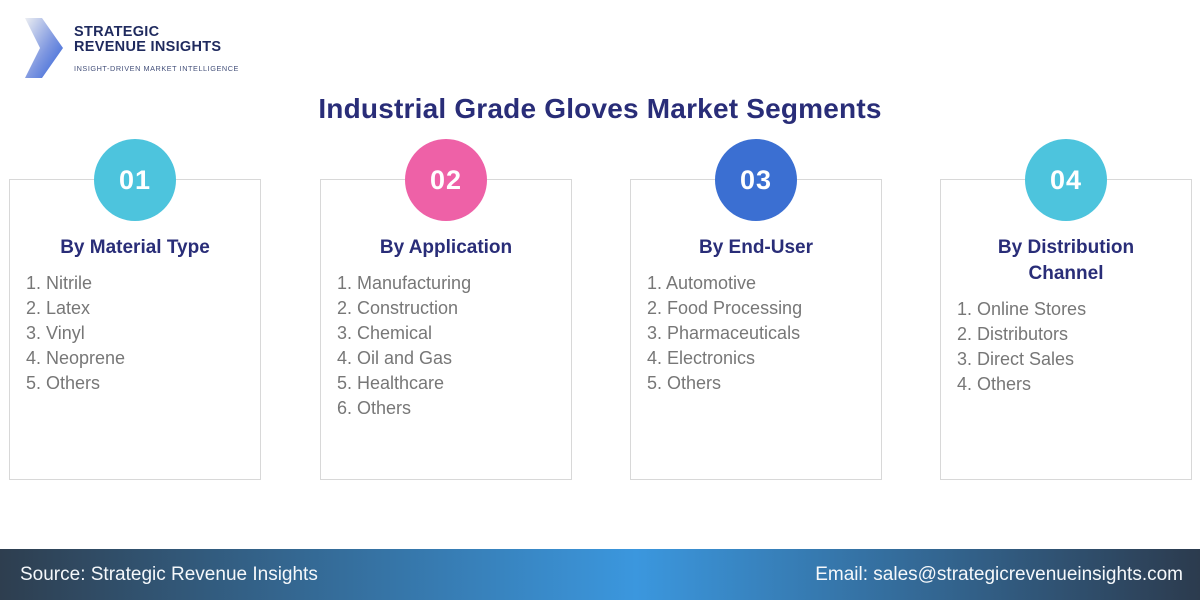 The width and height of the screenshot is (1200, 600). What do you see at coordinates (1066, 180) in the screenshot?
I see `segment-number-badge: 04` at bounding box center [1066, 180].